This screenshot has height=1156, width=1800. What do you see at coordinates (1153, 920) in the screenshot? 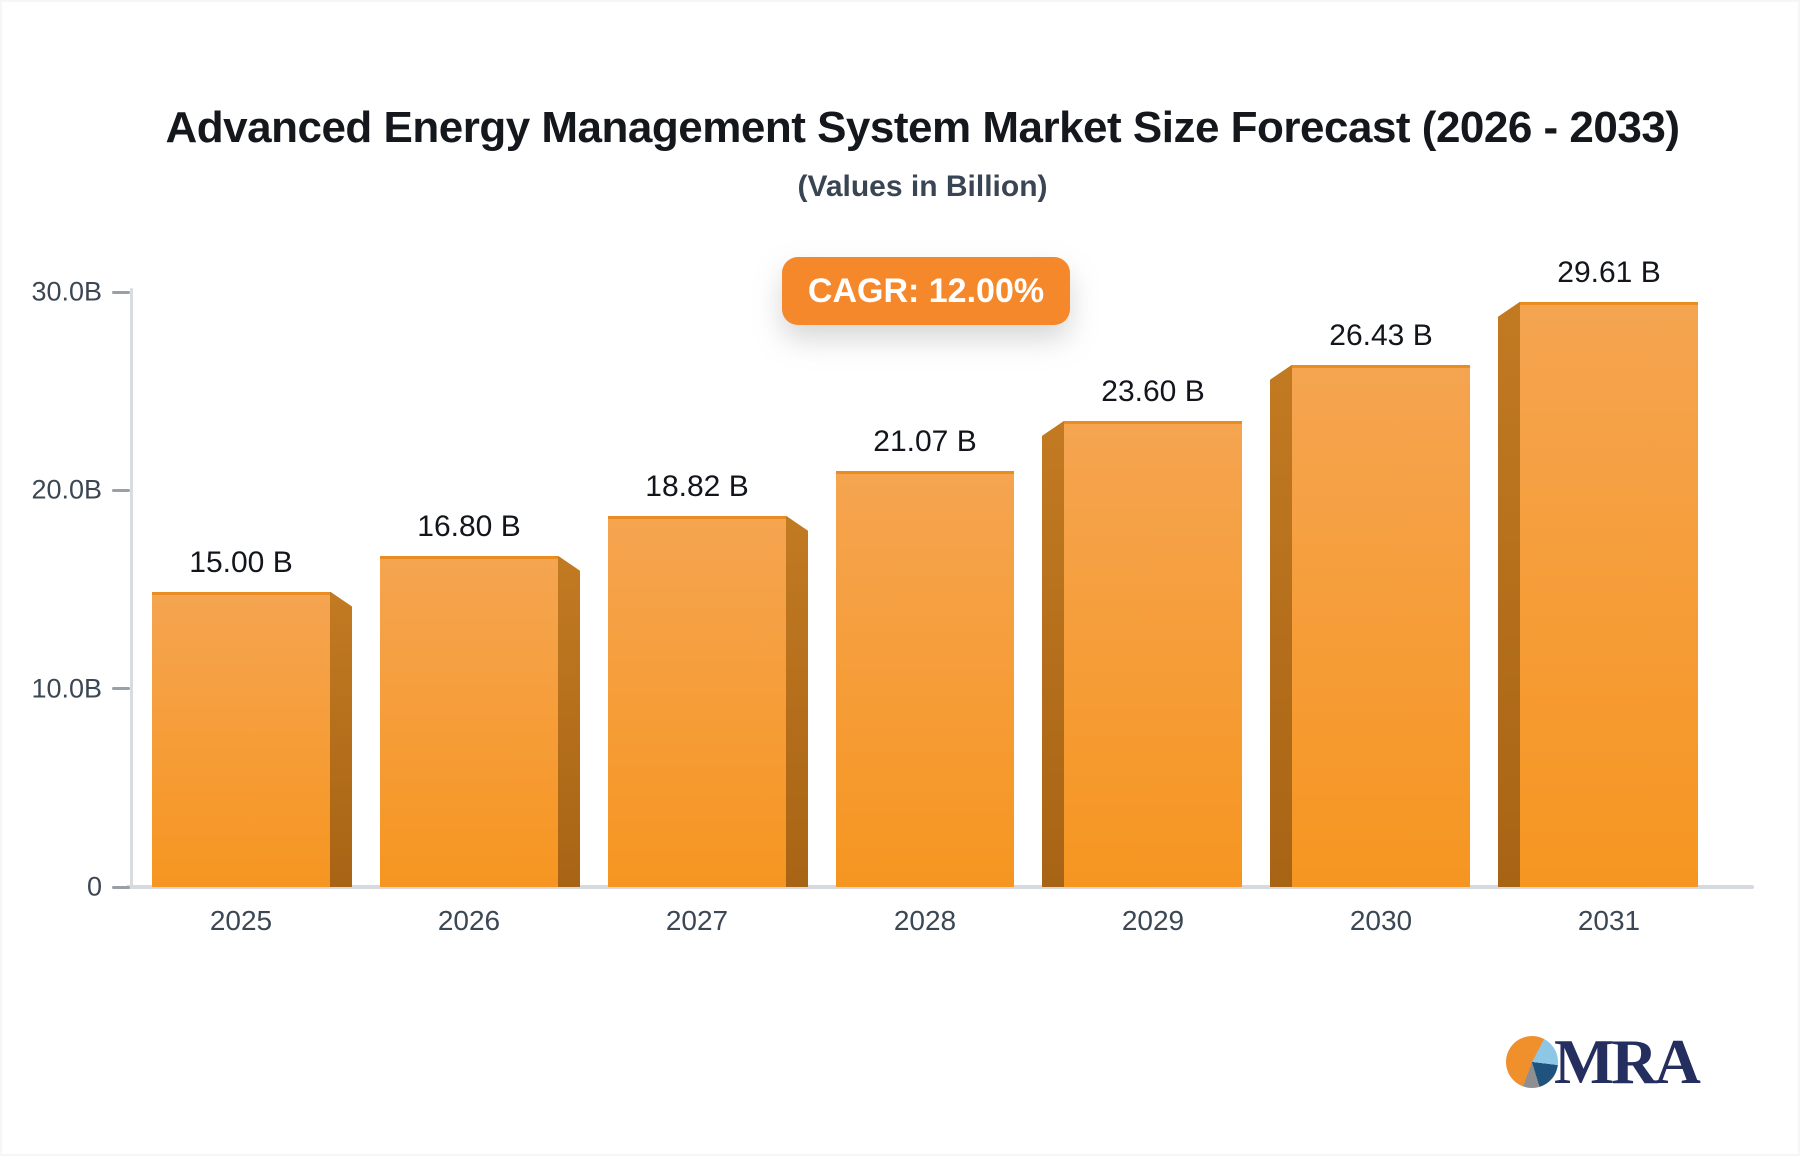
I see `x-axis-label: 2029` at bounding box center [1153, 920].